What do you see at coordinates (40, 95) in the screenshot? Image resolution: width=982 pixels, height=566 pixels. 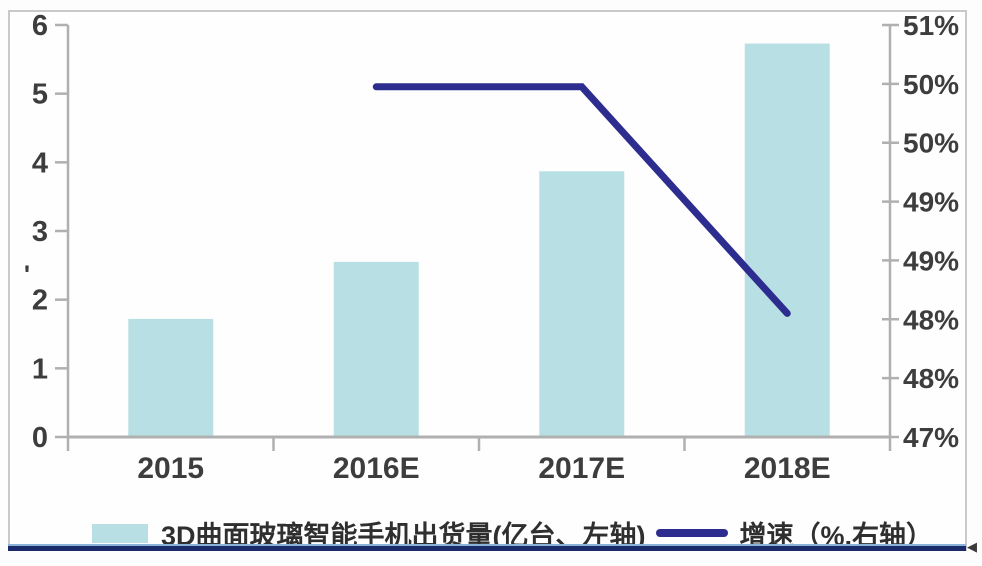 I see `left-tick-label: 5` at bounding box center [40, 95].